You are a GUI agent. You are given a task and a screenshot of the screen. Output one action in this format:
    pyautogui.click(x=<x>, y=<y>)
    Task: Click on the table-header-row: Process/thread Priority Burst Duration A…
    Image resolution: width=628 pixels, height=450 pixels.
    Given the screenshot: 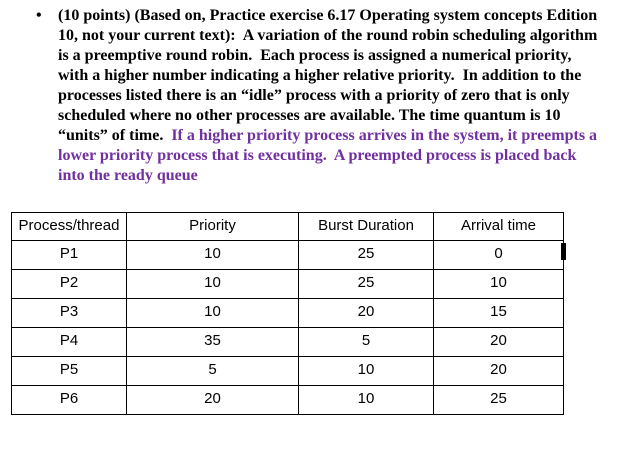 What is the action you would take?
    pyautogui.click(x=287, y=226)
    